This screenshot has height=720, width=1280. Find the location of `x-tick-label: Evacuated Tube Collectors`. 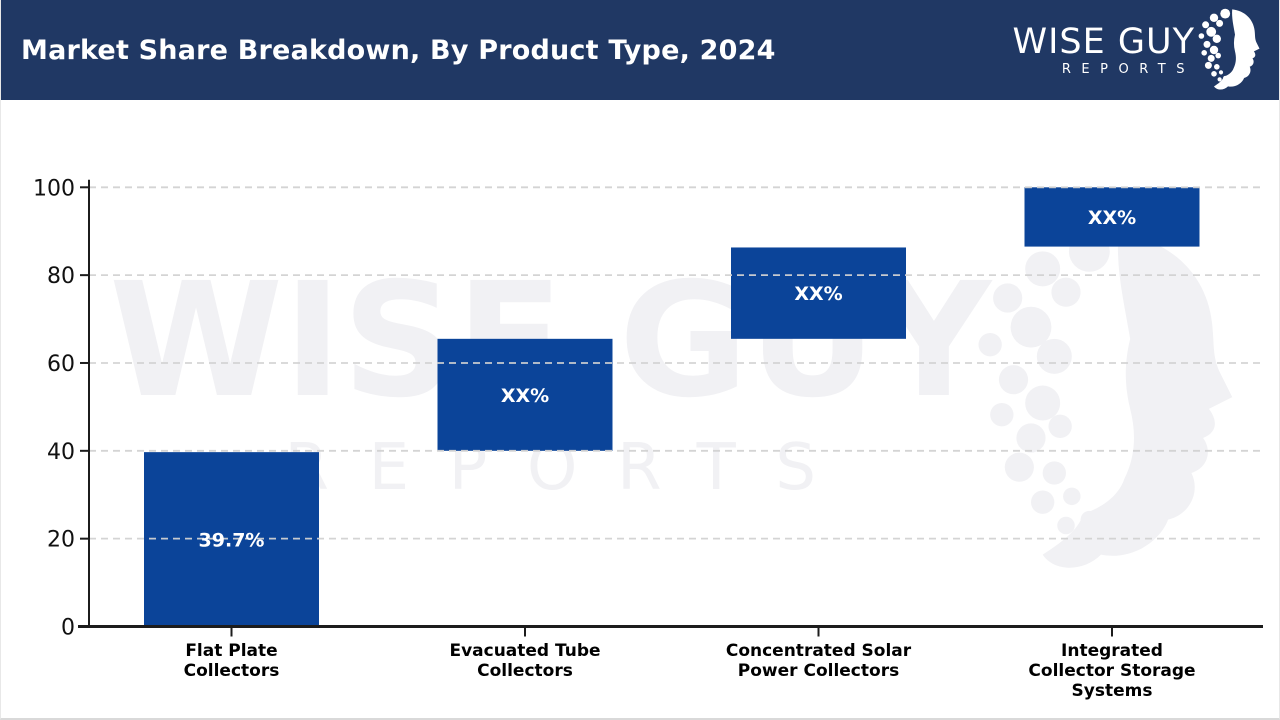

x-tick-label: Evacuated Tube Collectors is located at coordinates (524, 661).